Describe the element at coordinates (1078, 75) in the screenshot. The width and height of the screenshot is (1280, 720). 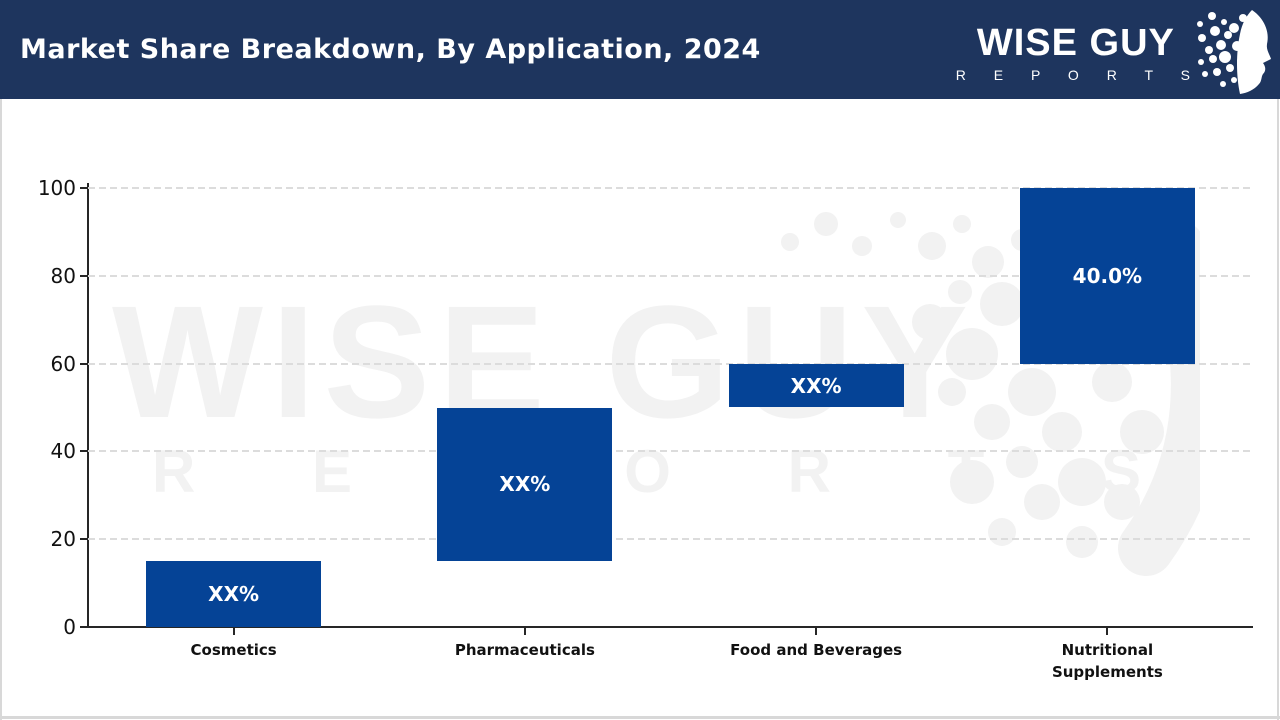
I see `logo-subtitle: R E P O R T S` at that location.